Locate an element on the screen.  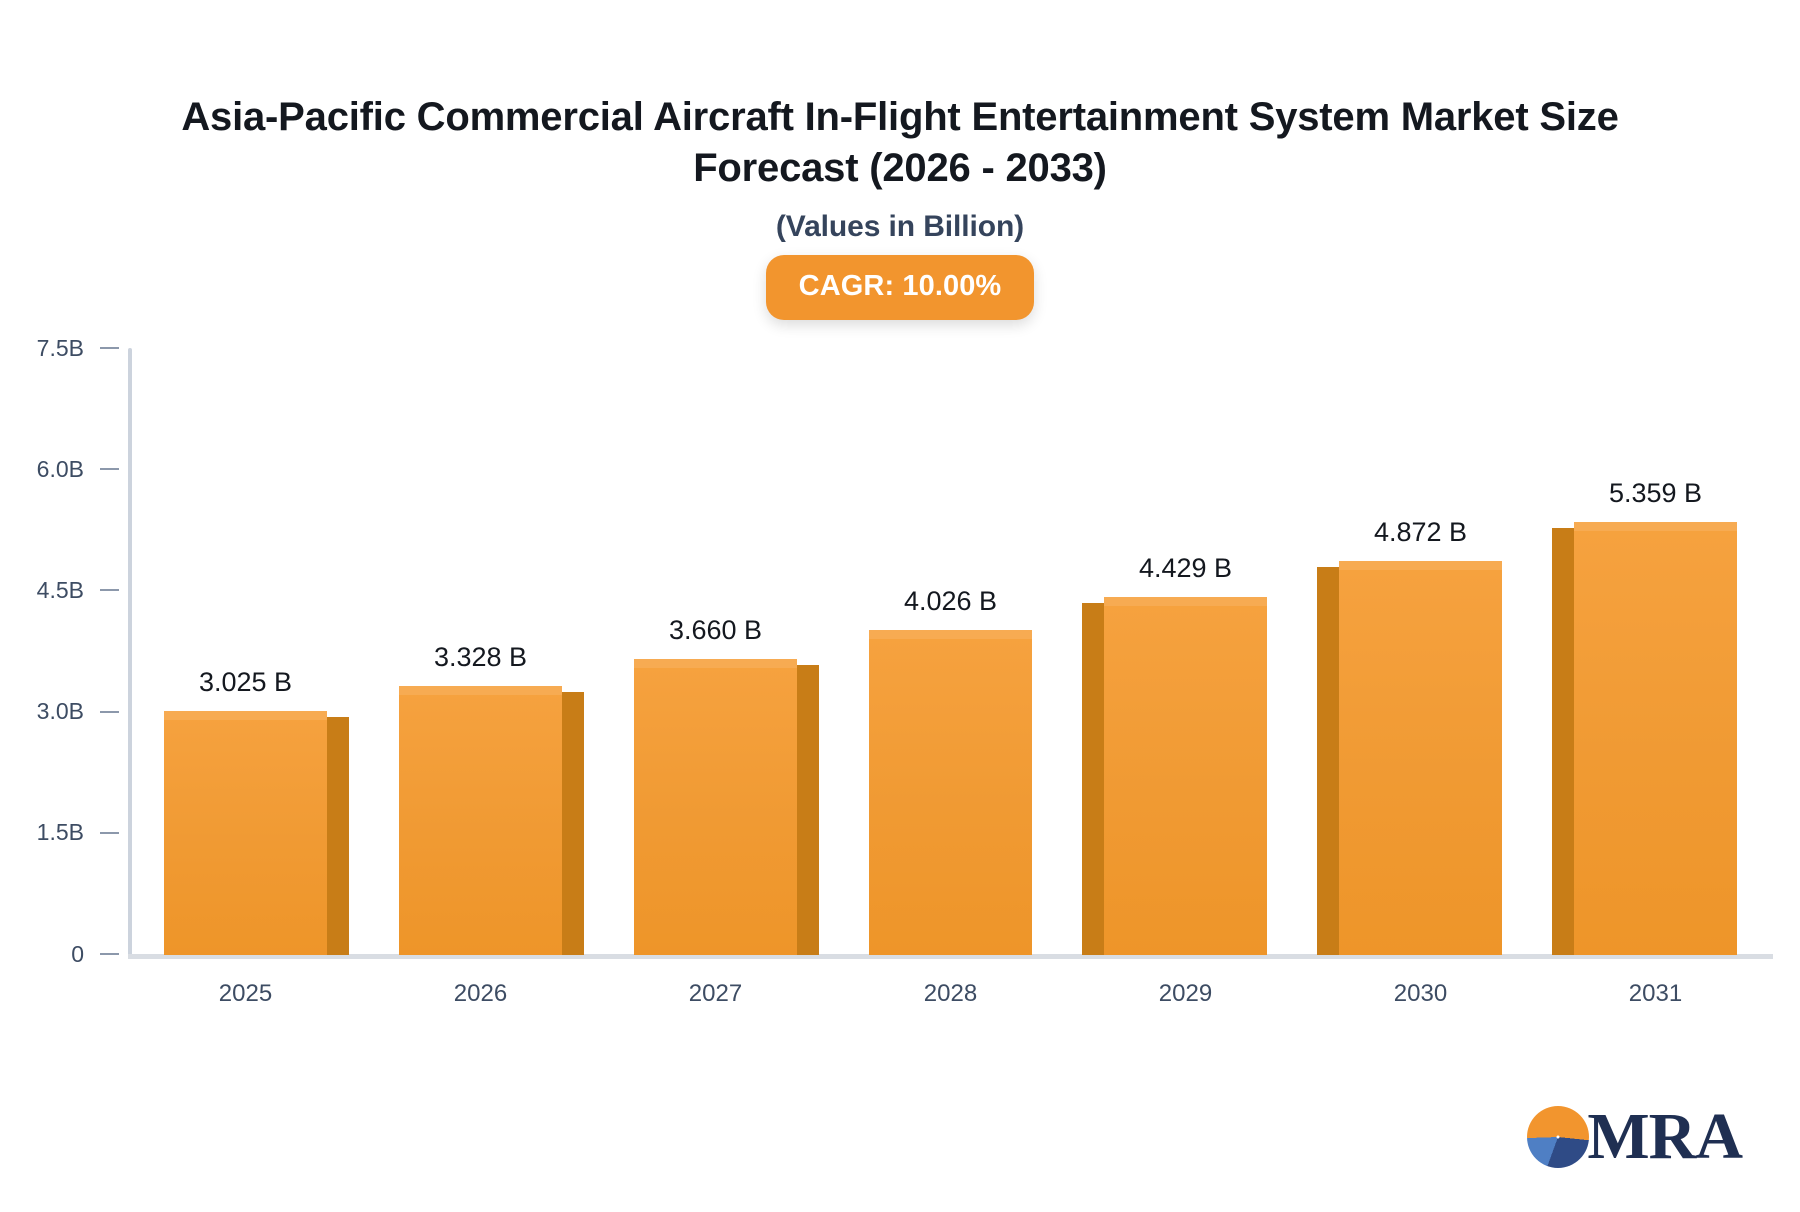
status-badge: CAGR: 10.00% is located at coordinates (900, 287).